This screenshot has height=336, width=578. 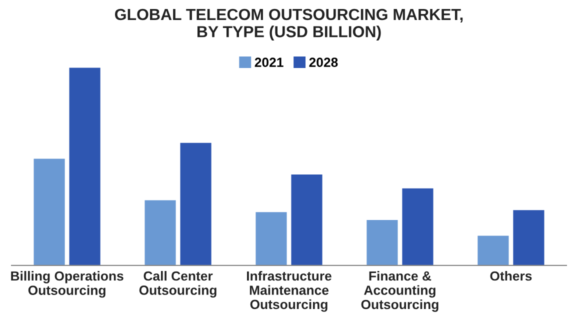 What do you see at coordinates (323, 62) in the screenshot?
I see `legend-label: 2028` at bounding box center [323, 62].